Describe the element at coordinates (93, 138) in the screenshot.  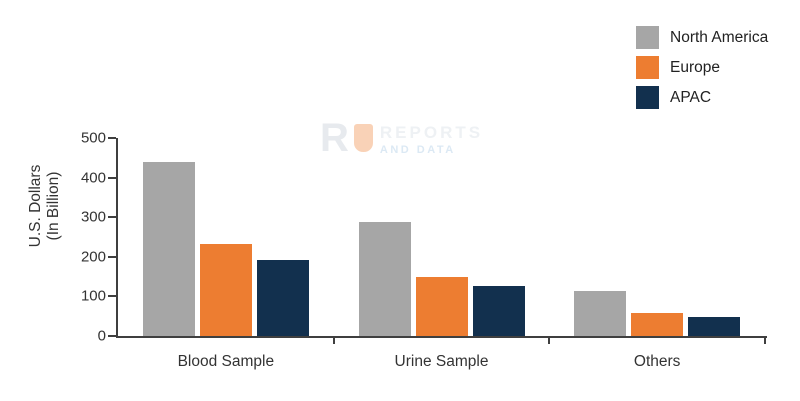
I see `y-tick-label-500: 500` at that location.